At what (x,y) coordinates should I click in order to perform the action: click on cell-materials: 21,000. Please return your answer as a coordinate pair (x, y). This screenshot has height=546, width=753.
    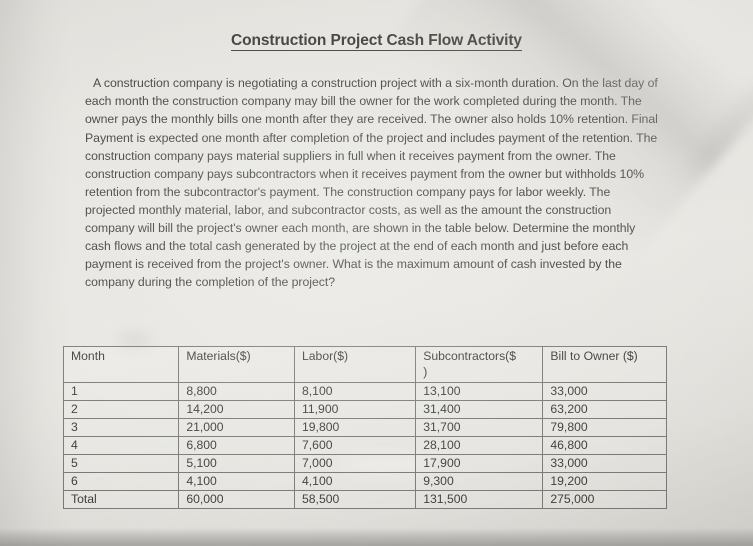
    Looking at the image, I should click on (236, 427).